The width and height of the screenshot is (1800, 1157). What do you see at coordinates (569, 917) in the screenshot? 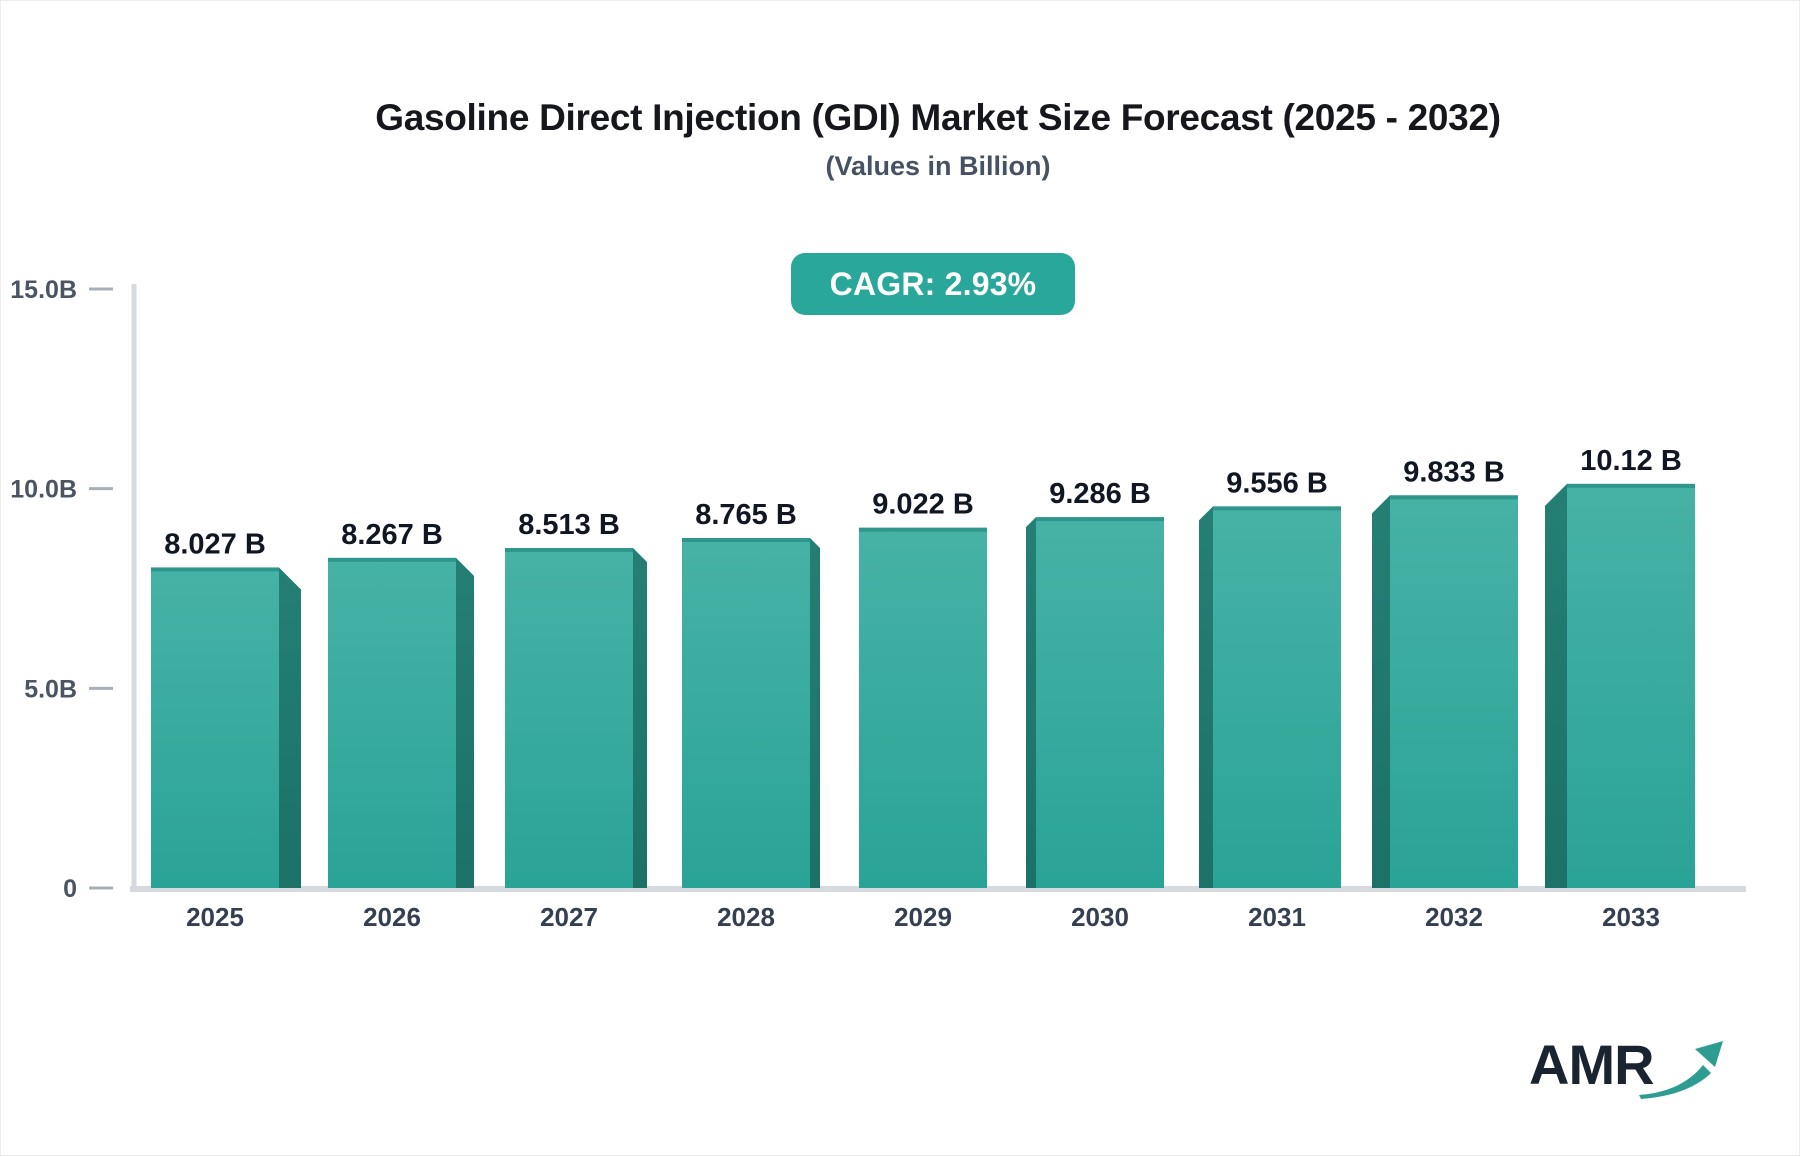
I see `x-tick-label: 2027` at bounding box center [569, 917].